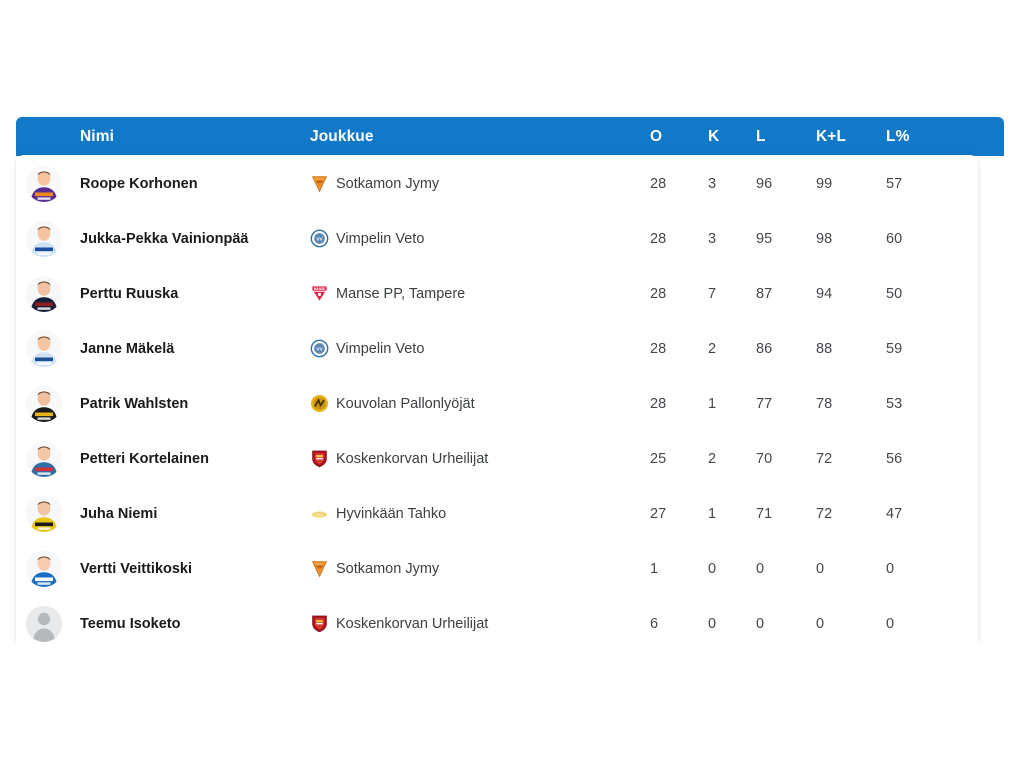 The image size is (1024, 768). What do you see at coordinates (894, 513) in the screenshot?
I see `stat-lp: 47` at bounding box center [894, 513].